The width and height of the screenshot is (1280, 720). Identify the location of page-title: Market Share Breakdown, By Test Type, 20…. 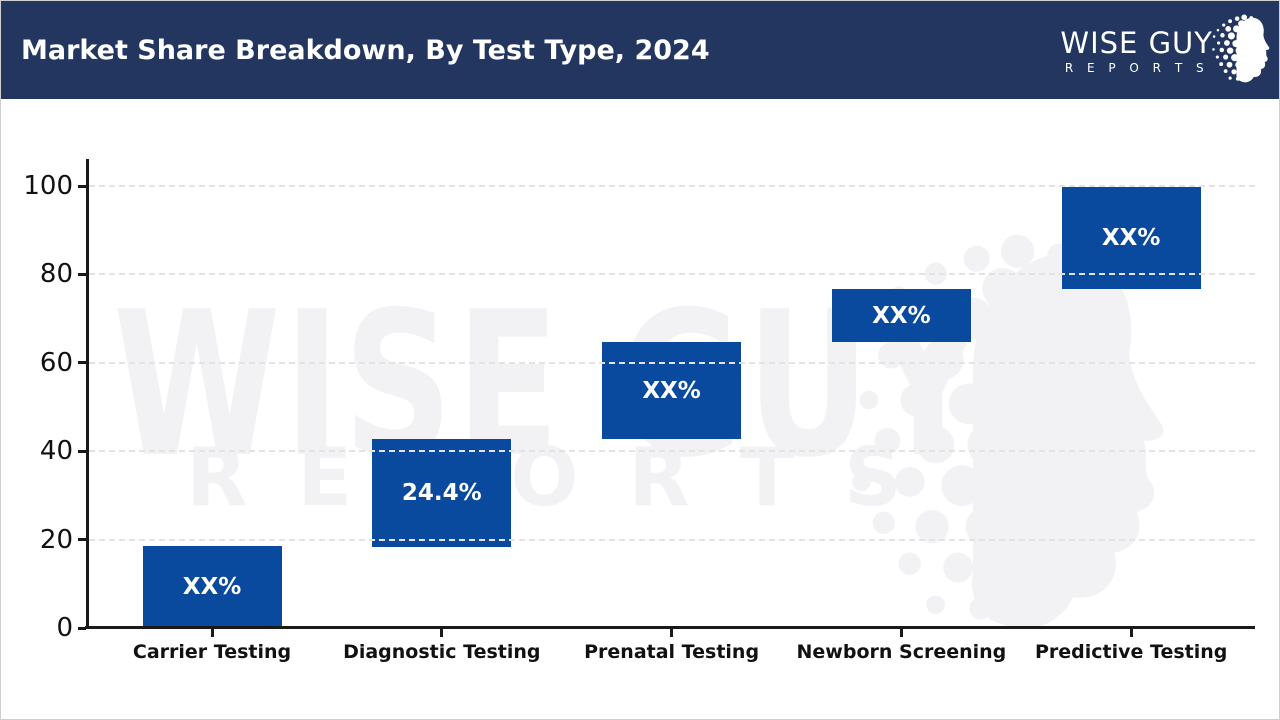
(365, 50).